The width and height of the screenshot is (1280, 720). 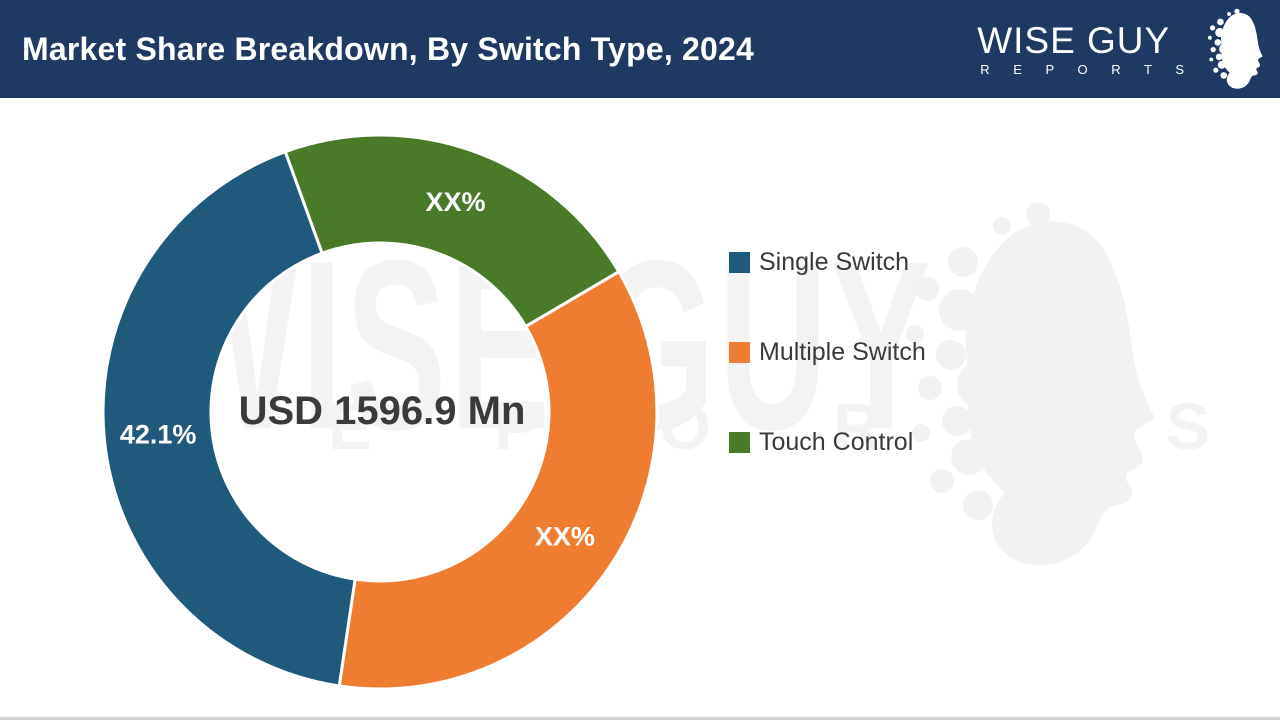 I want to click on legend-item-touch-control: Touch Control, so click(x=827, y=441).